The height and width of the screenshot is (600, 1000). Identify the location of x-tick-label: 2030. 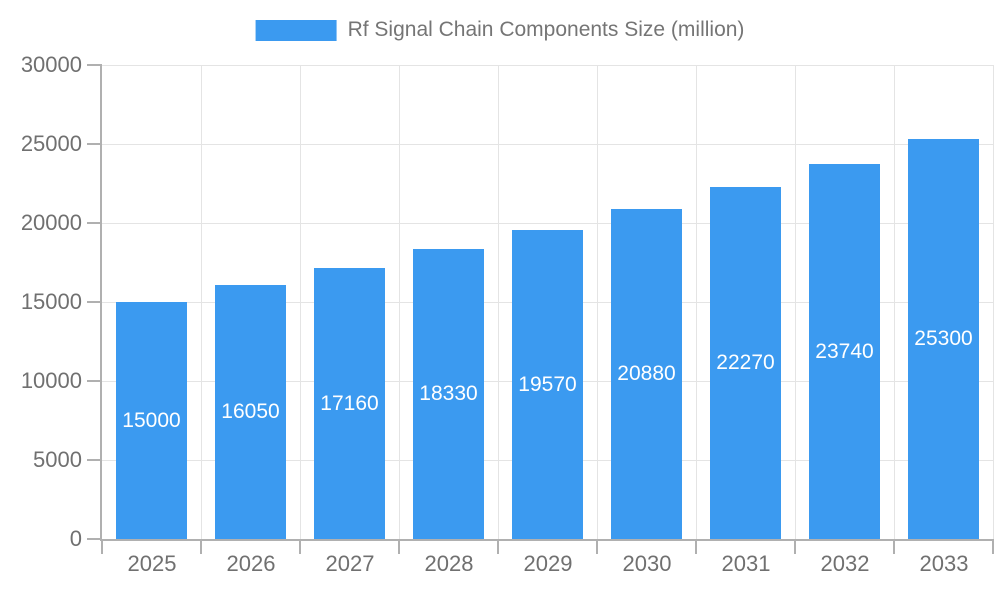
(647, 563).